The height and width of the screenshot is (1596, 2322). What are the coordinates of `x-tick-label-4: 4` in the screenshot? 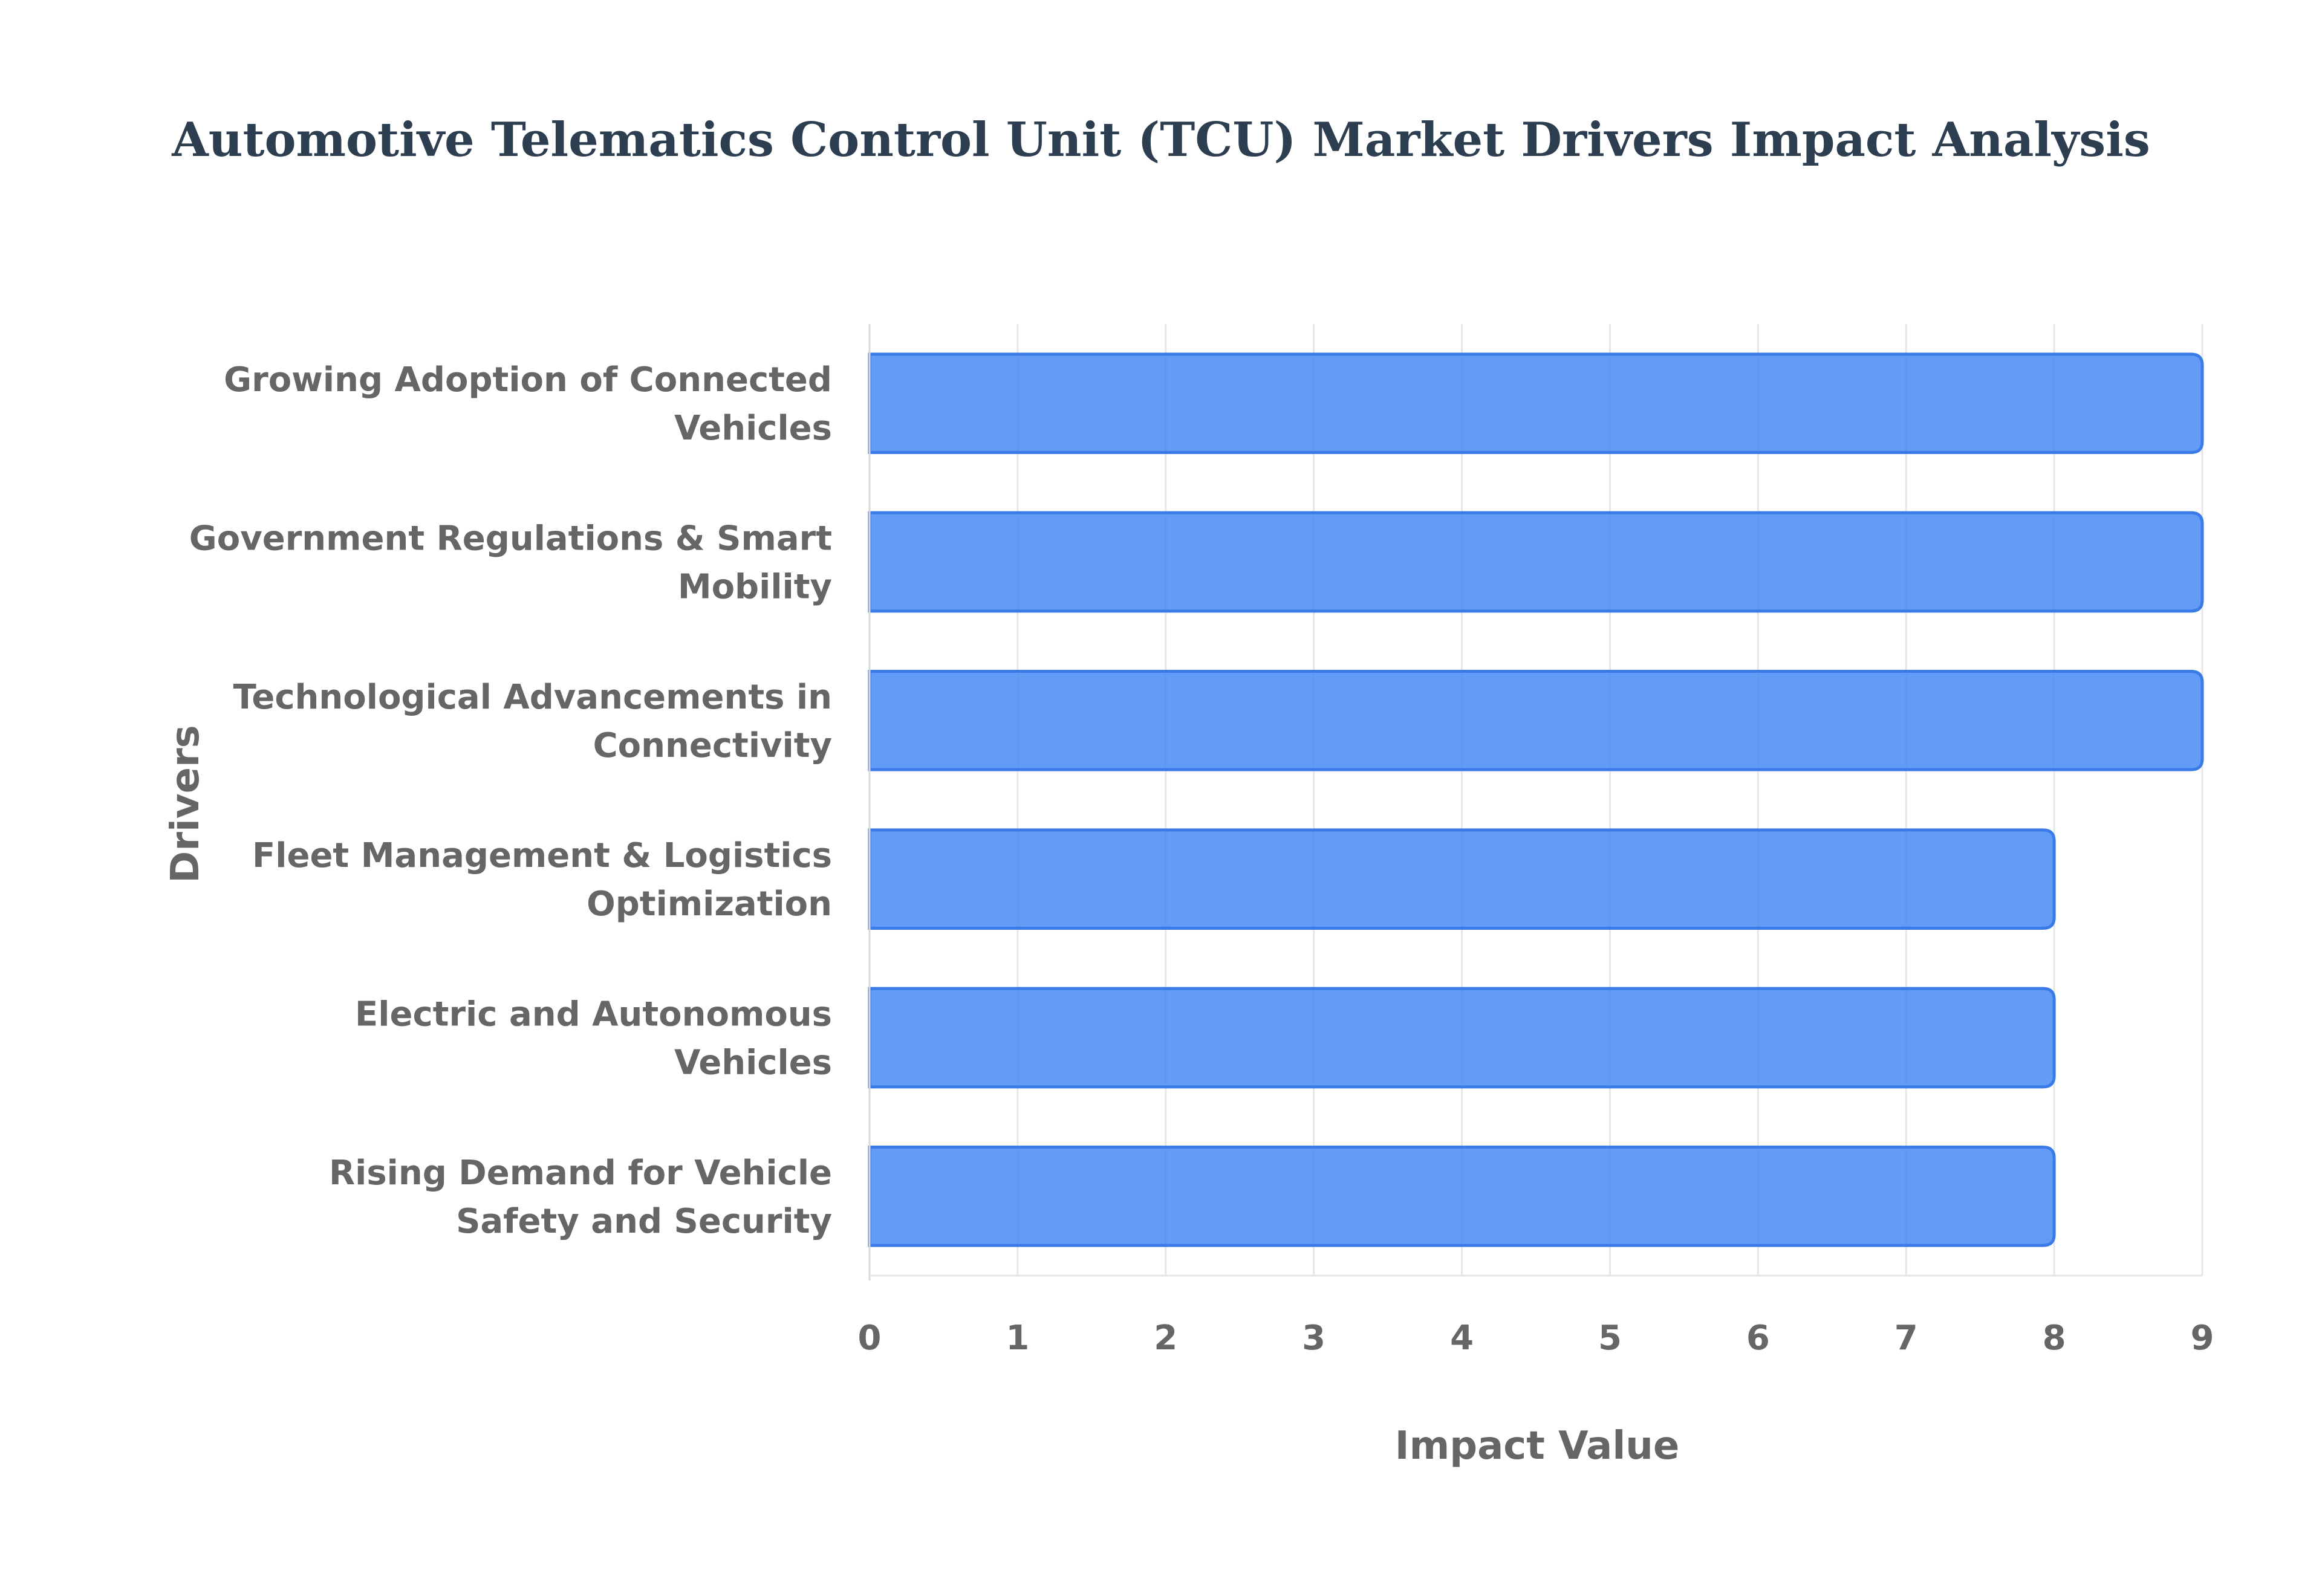 It's located at (1462, 1338).